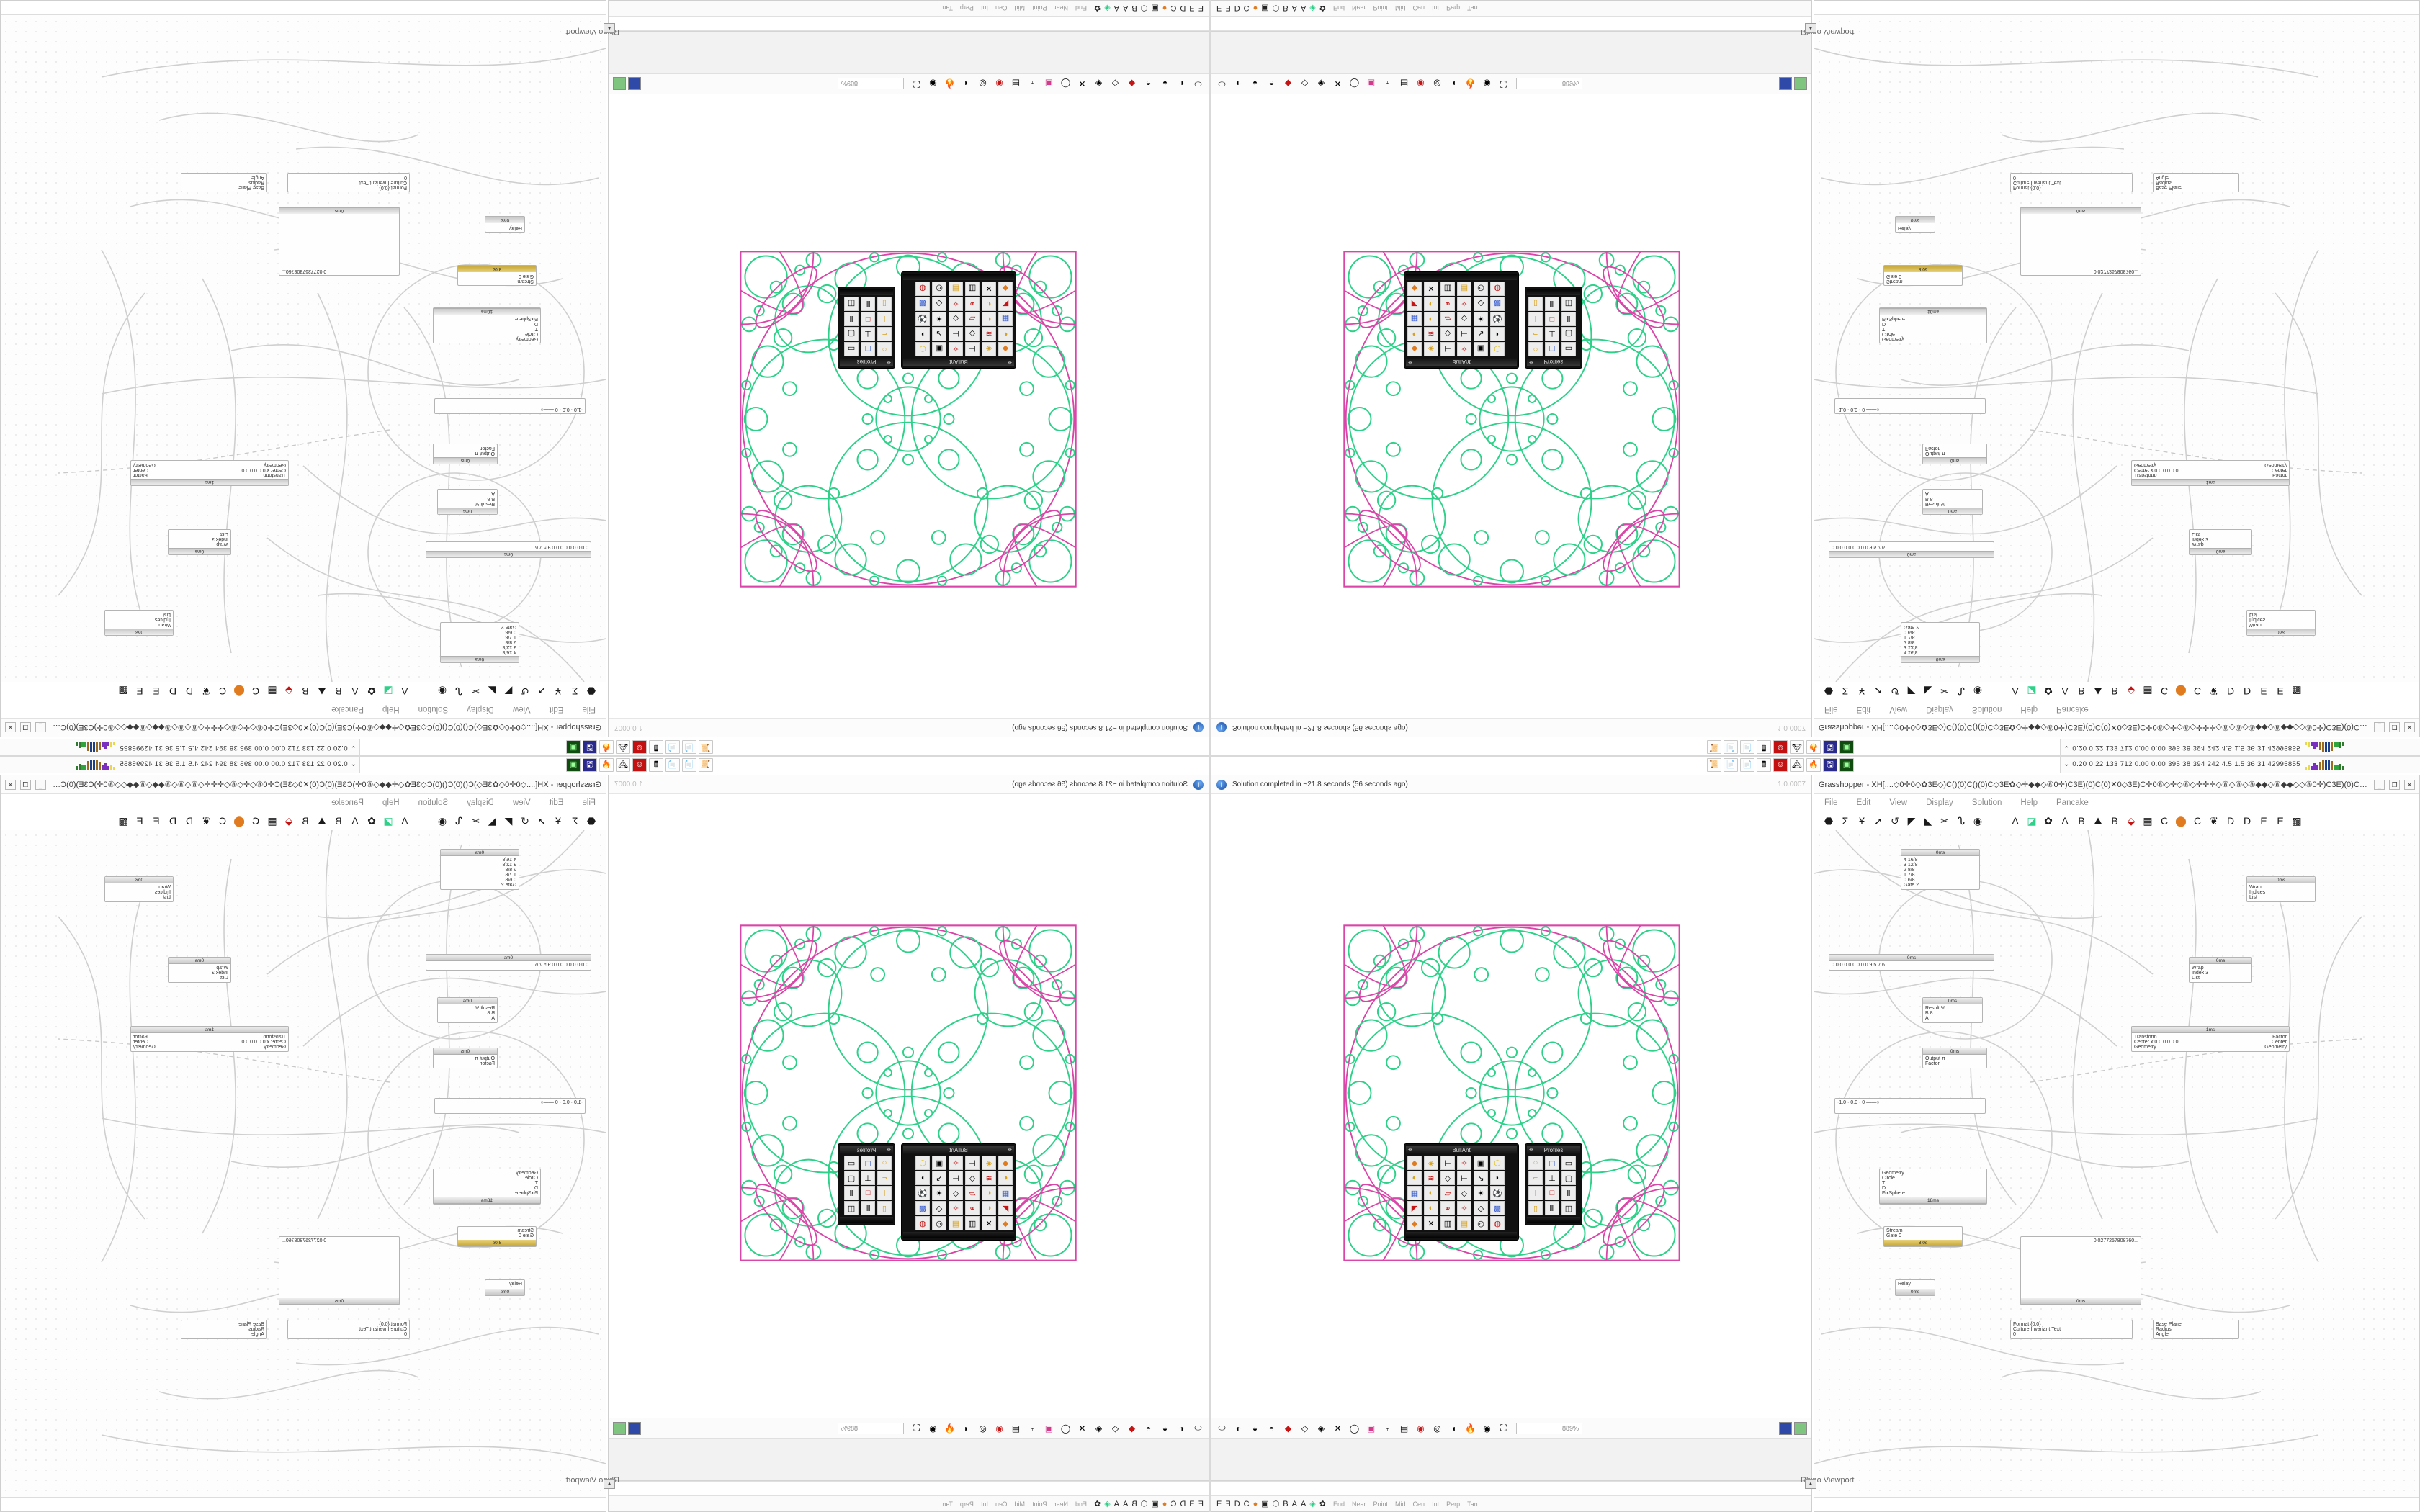 This screenshot has width=2420, height=1512. Describe the element at coordinates (1246, 8) in the screenshot. I see `cen-icon: C` at that location.